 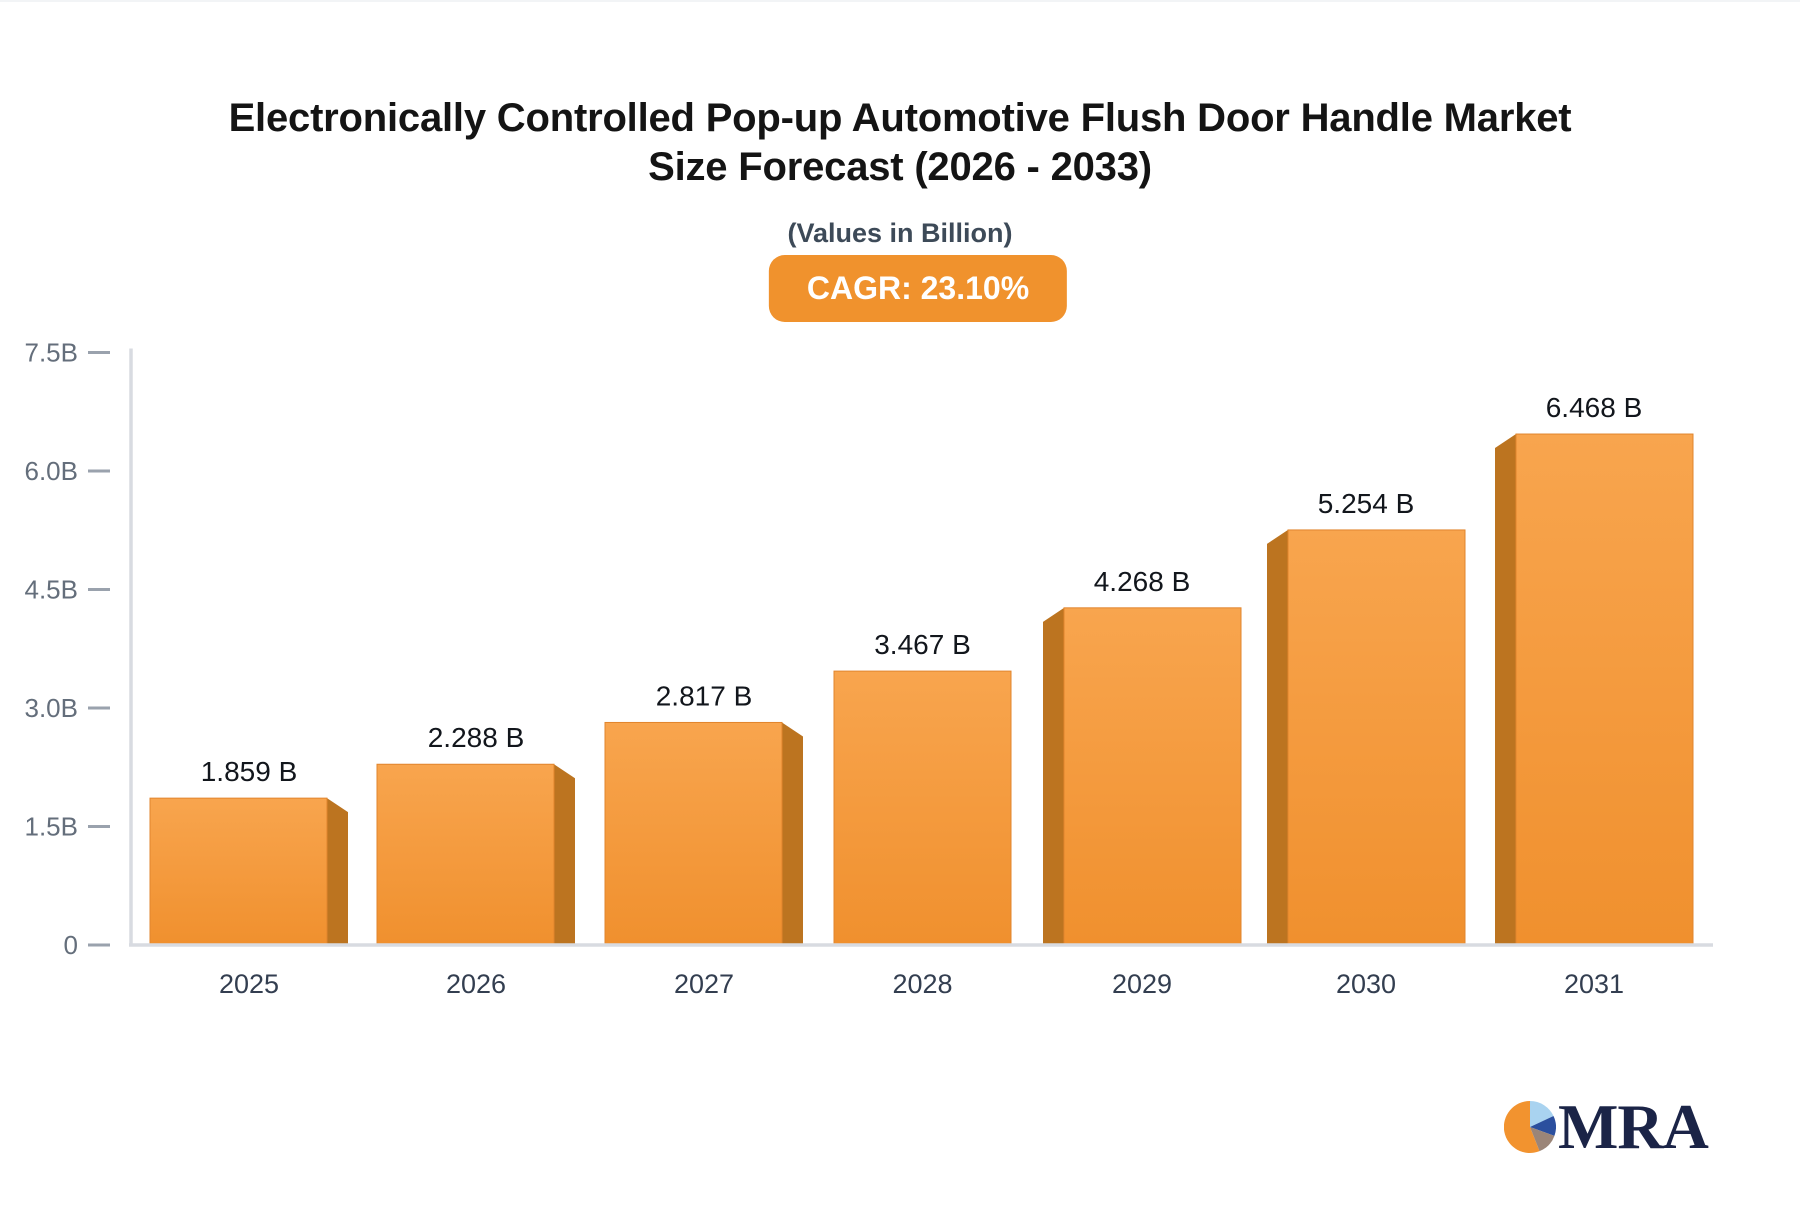 What do you see at coordinates (1594, 407) in the screenshot?
I see `bar-value-label: 6.468 B` at bounding box center [1594, 407].